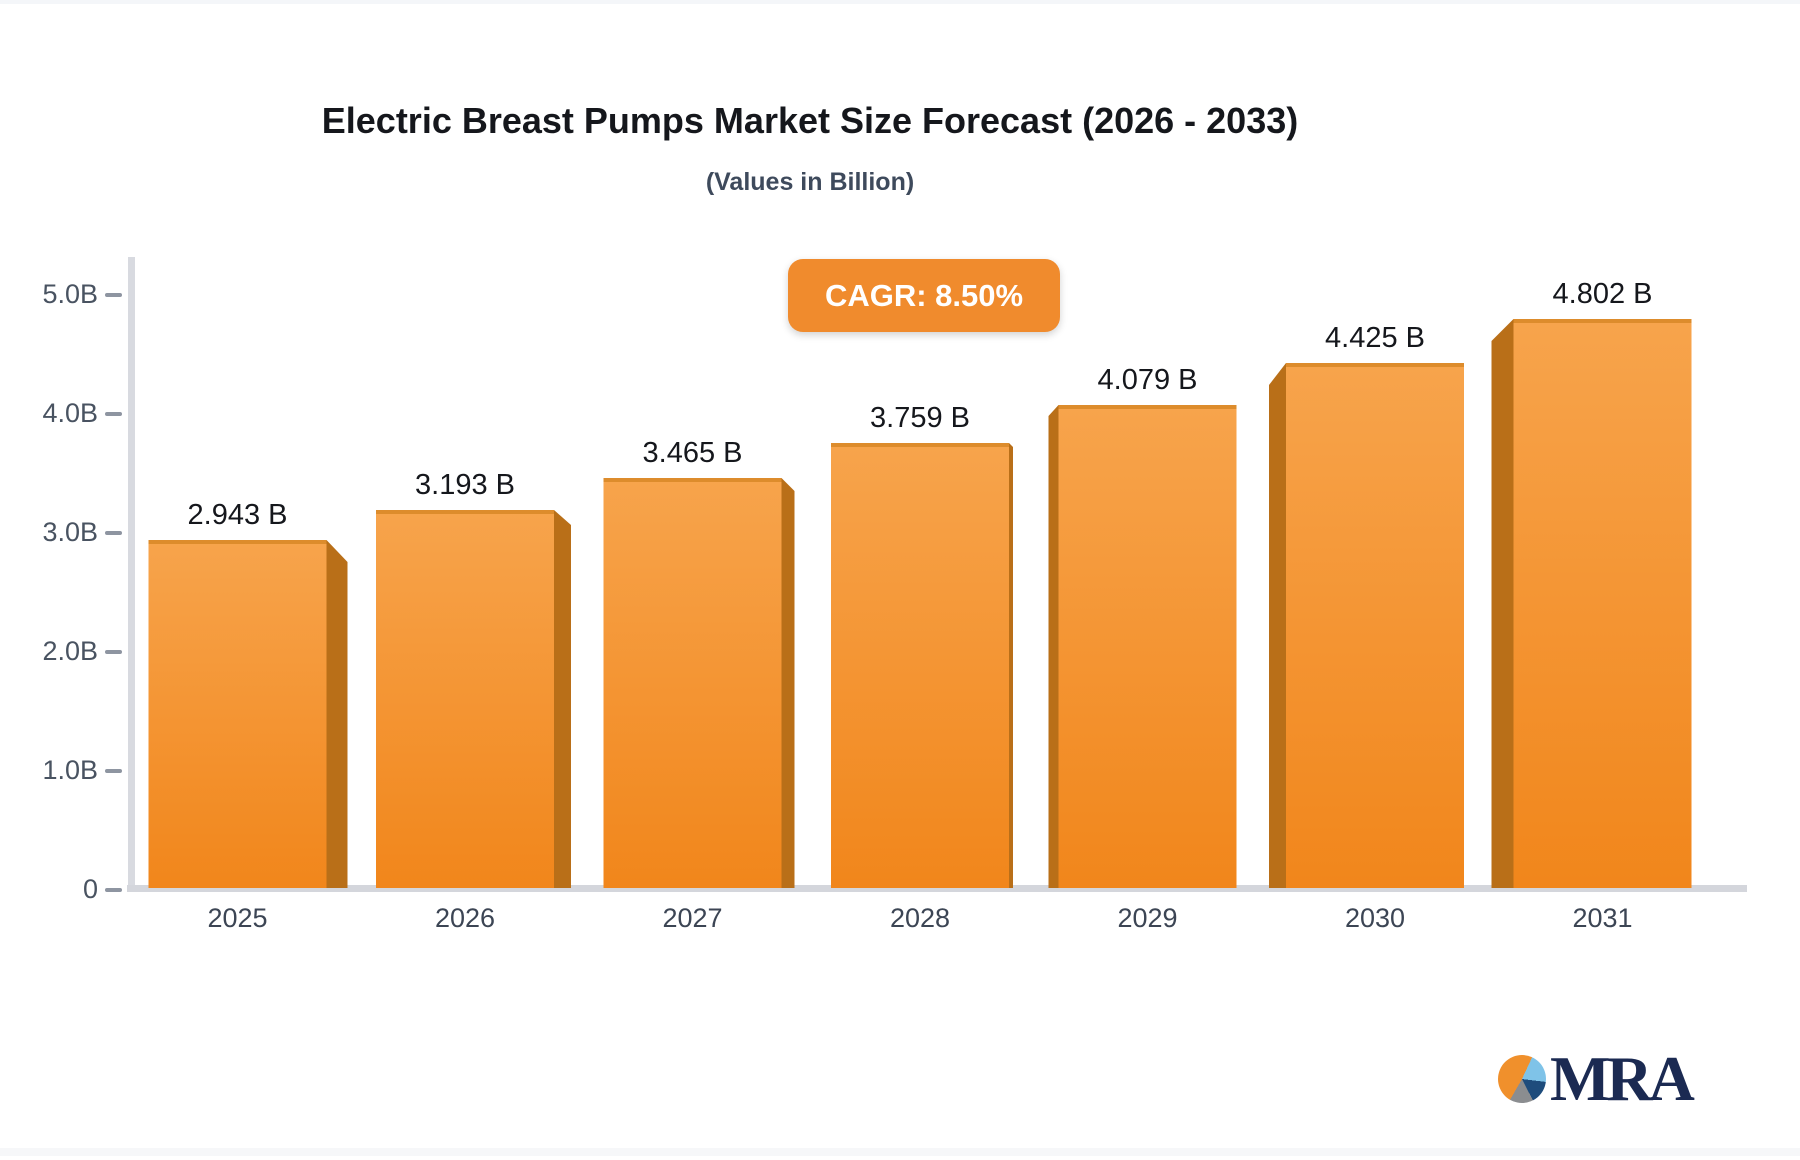 This screenshot has width=1800, height=1160. Describe the element at coordinates (1602, 294) in the screenshot. I see `bar-value-label: 4.802 B` at that location.